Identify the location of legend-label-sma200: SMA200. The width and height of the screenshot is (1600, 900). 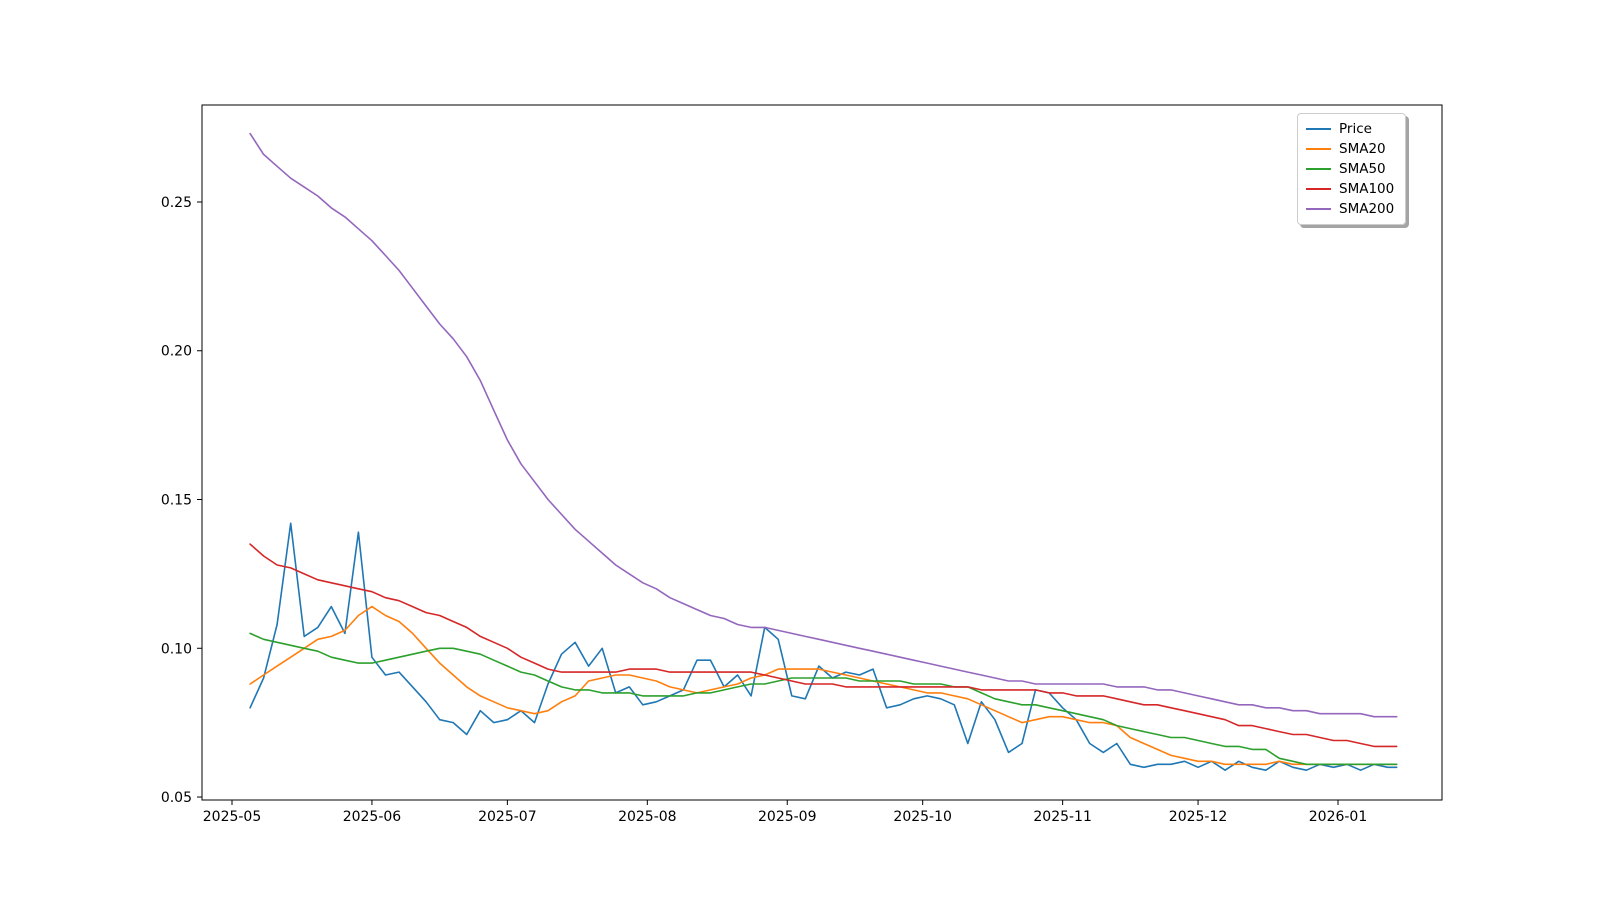
(1367, 209).